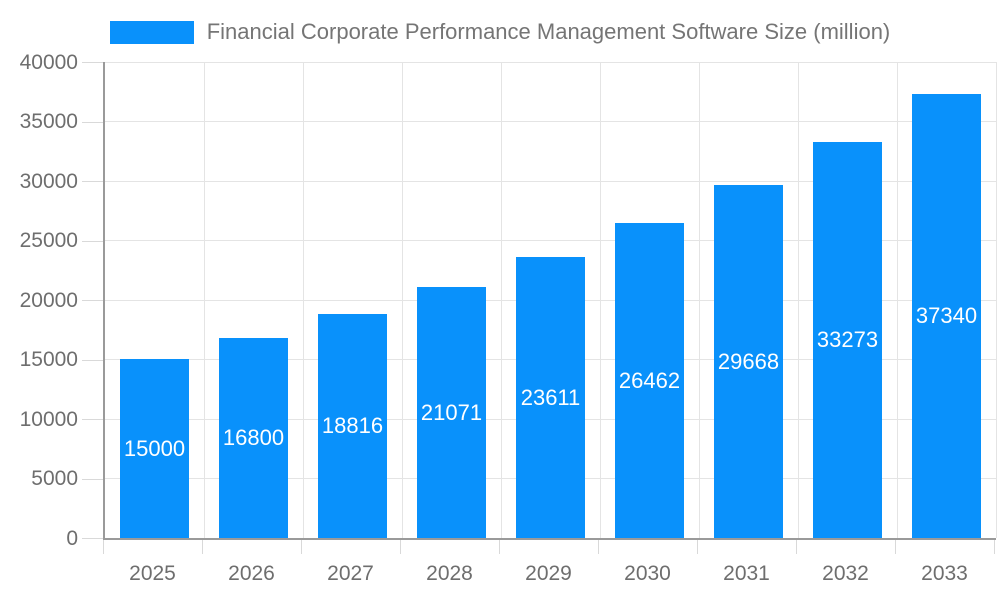 The height and width of the screenshot is (600, 1000). I want to click on y-axis-tick-label: 35000, so click(48, 121).